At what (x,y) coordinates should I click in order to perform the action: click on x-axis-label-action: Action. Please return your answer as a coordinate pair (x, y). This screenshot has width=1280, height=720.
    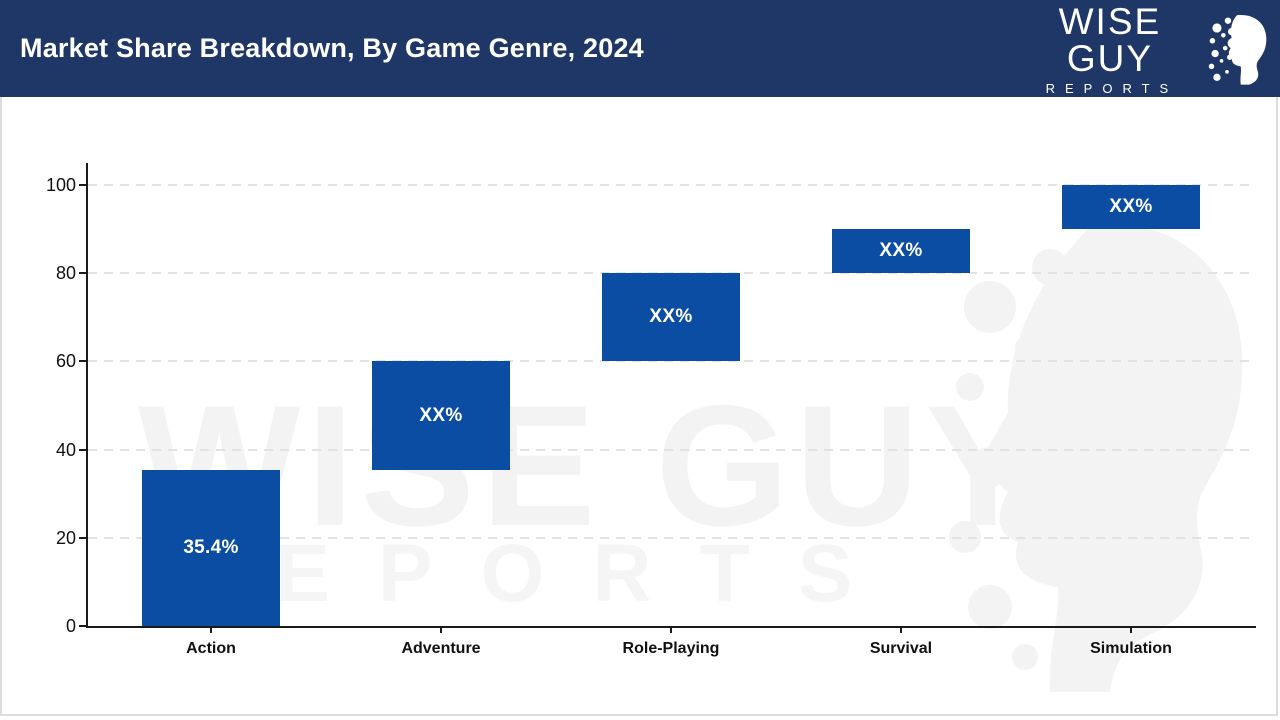
    Looking at the image, I should click on (211, 648).